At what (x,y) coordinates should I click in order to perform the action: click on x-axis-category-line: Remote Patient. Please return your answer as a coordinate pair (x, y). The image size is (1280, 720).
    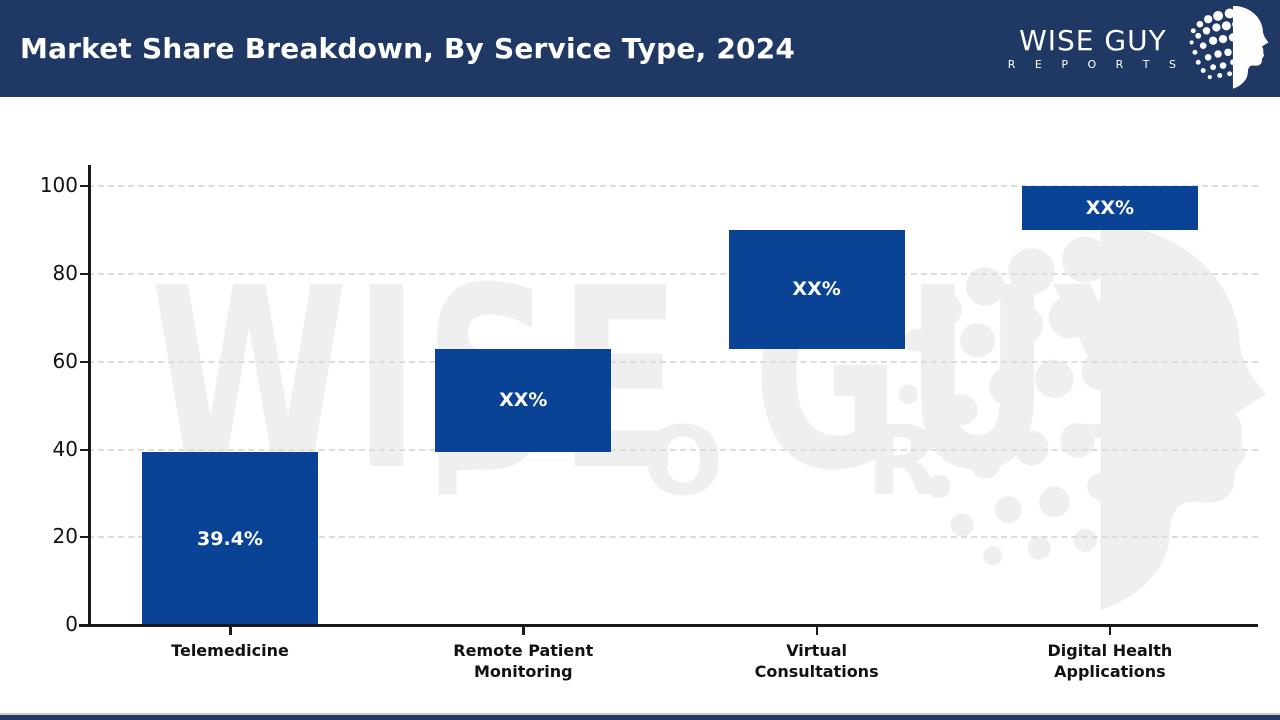
    Looking at the image, I should click on (523, 650).